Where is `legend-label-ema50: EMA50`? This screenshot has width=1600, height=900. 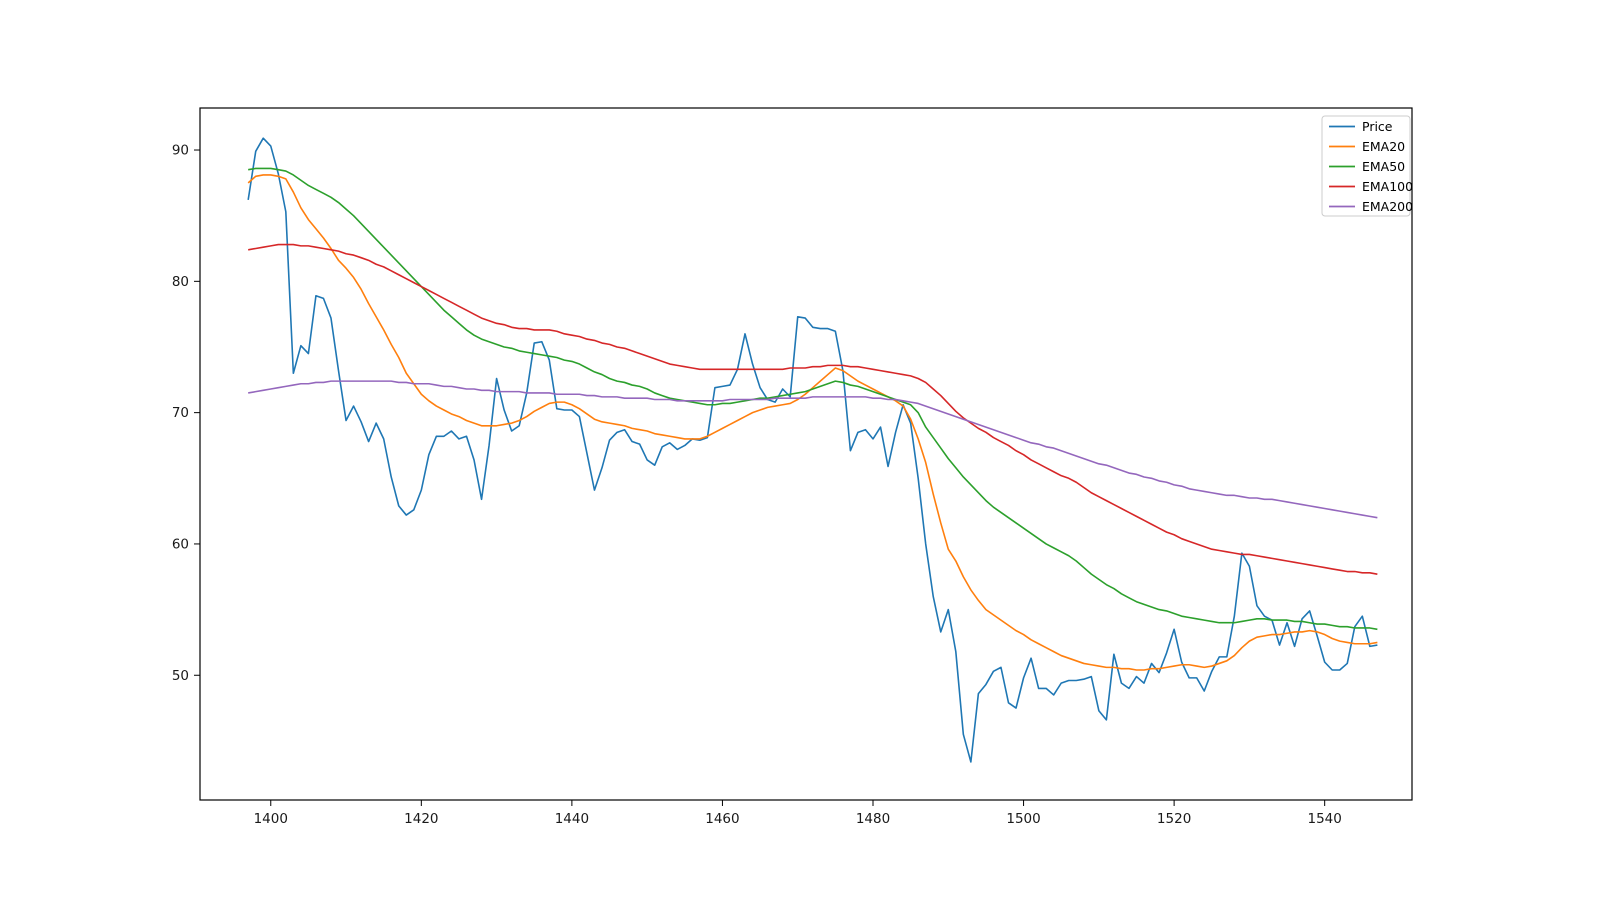
legend-label-ema50: EMA50 is located at coordinates (1383, 166).